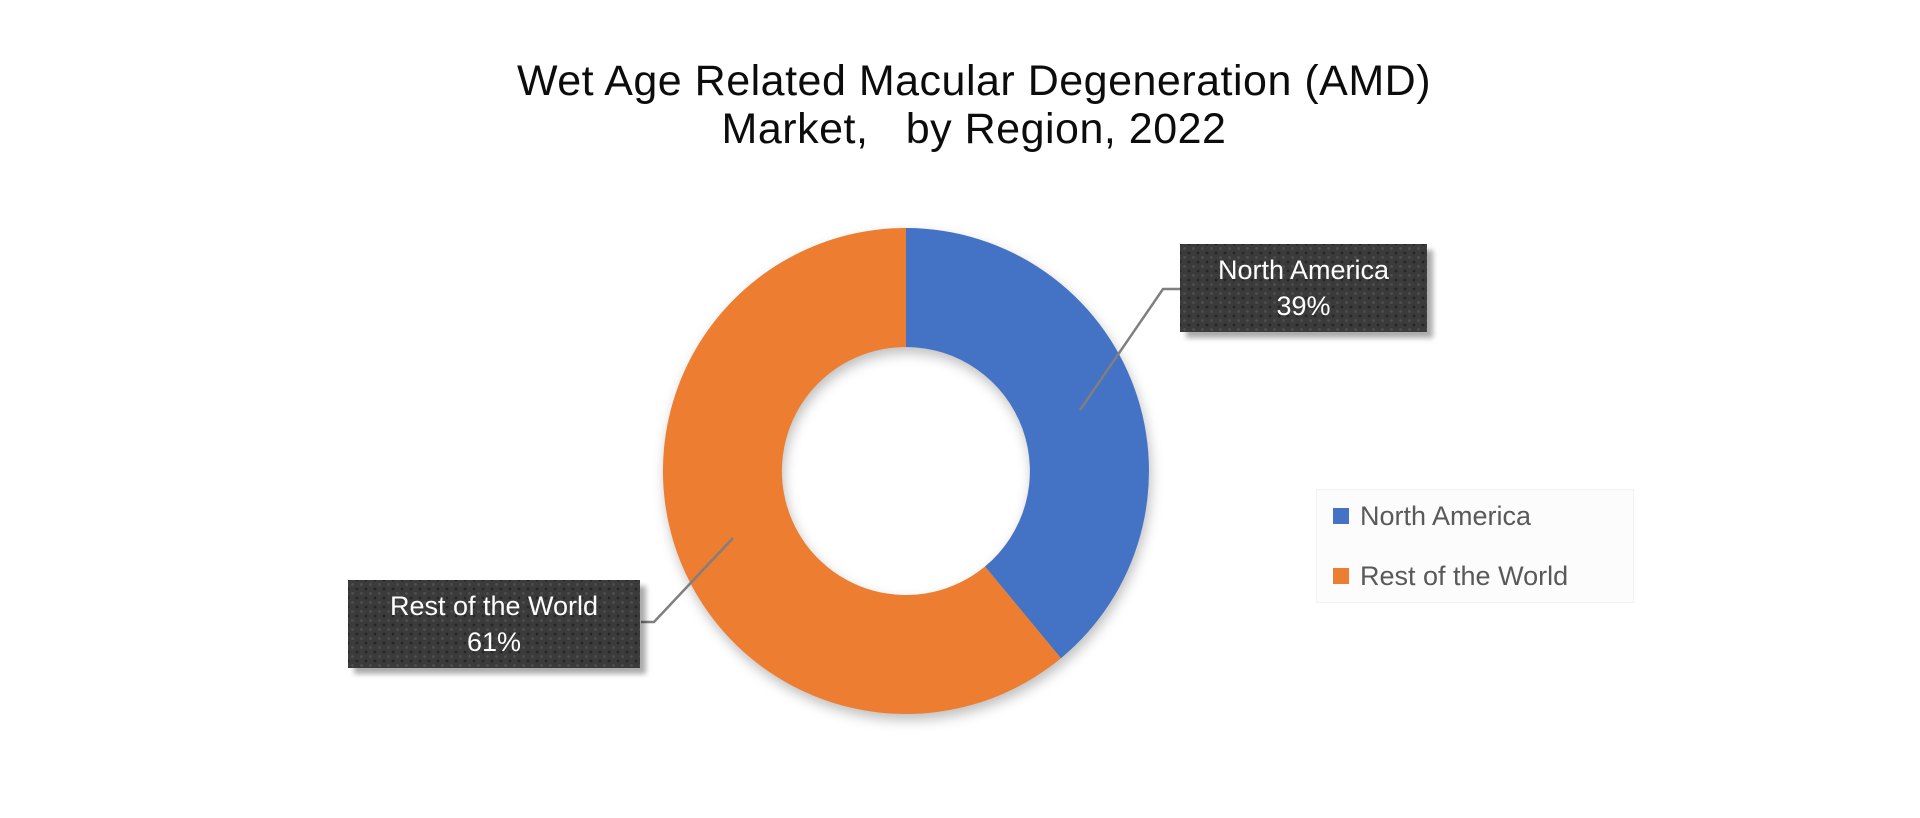 This screenshot has width=1920, height=818. What do you see at coordinates (494, 624) in the screenshot?
I see `data-label-rest-of-world: Rest of the World 61%` at bounding box center [494, 624].